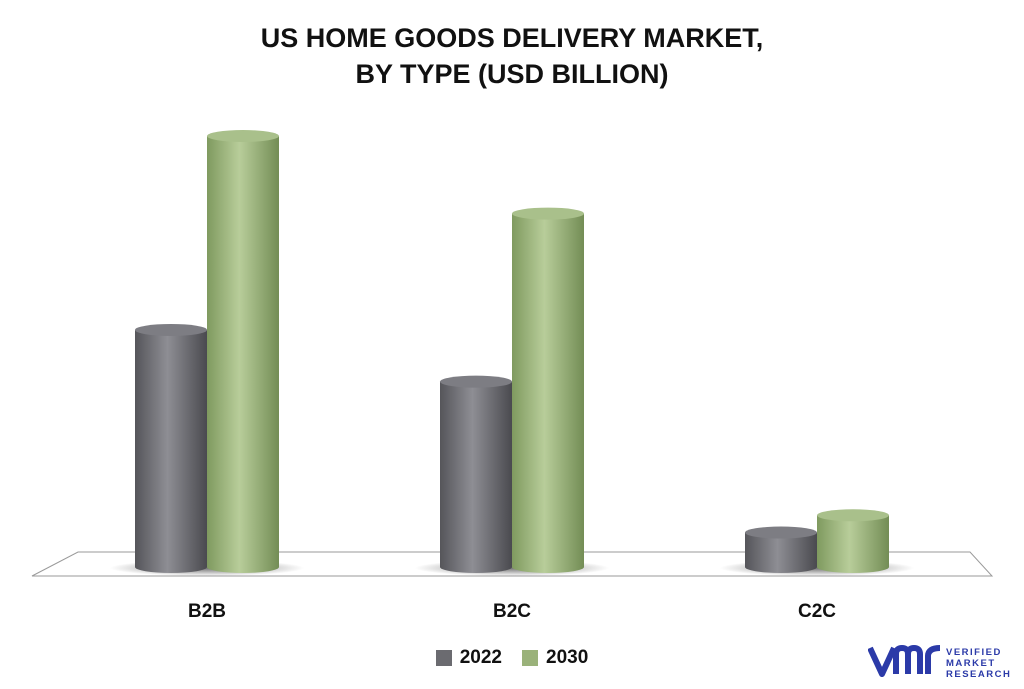 Image resolution: width=1024 pixels, height=689 pixels. Describe the element at coordinates (979, 674) in the screenshot. I see `logo-word-3: RESEARCH` at that location.